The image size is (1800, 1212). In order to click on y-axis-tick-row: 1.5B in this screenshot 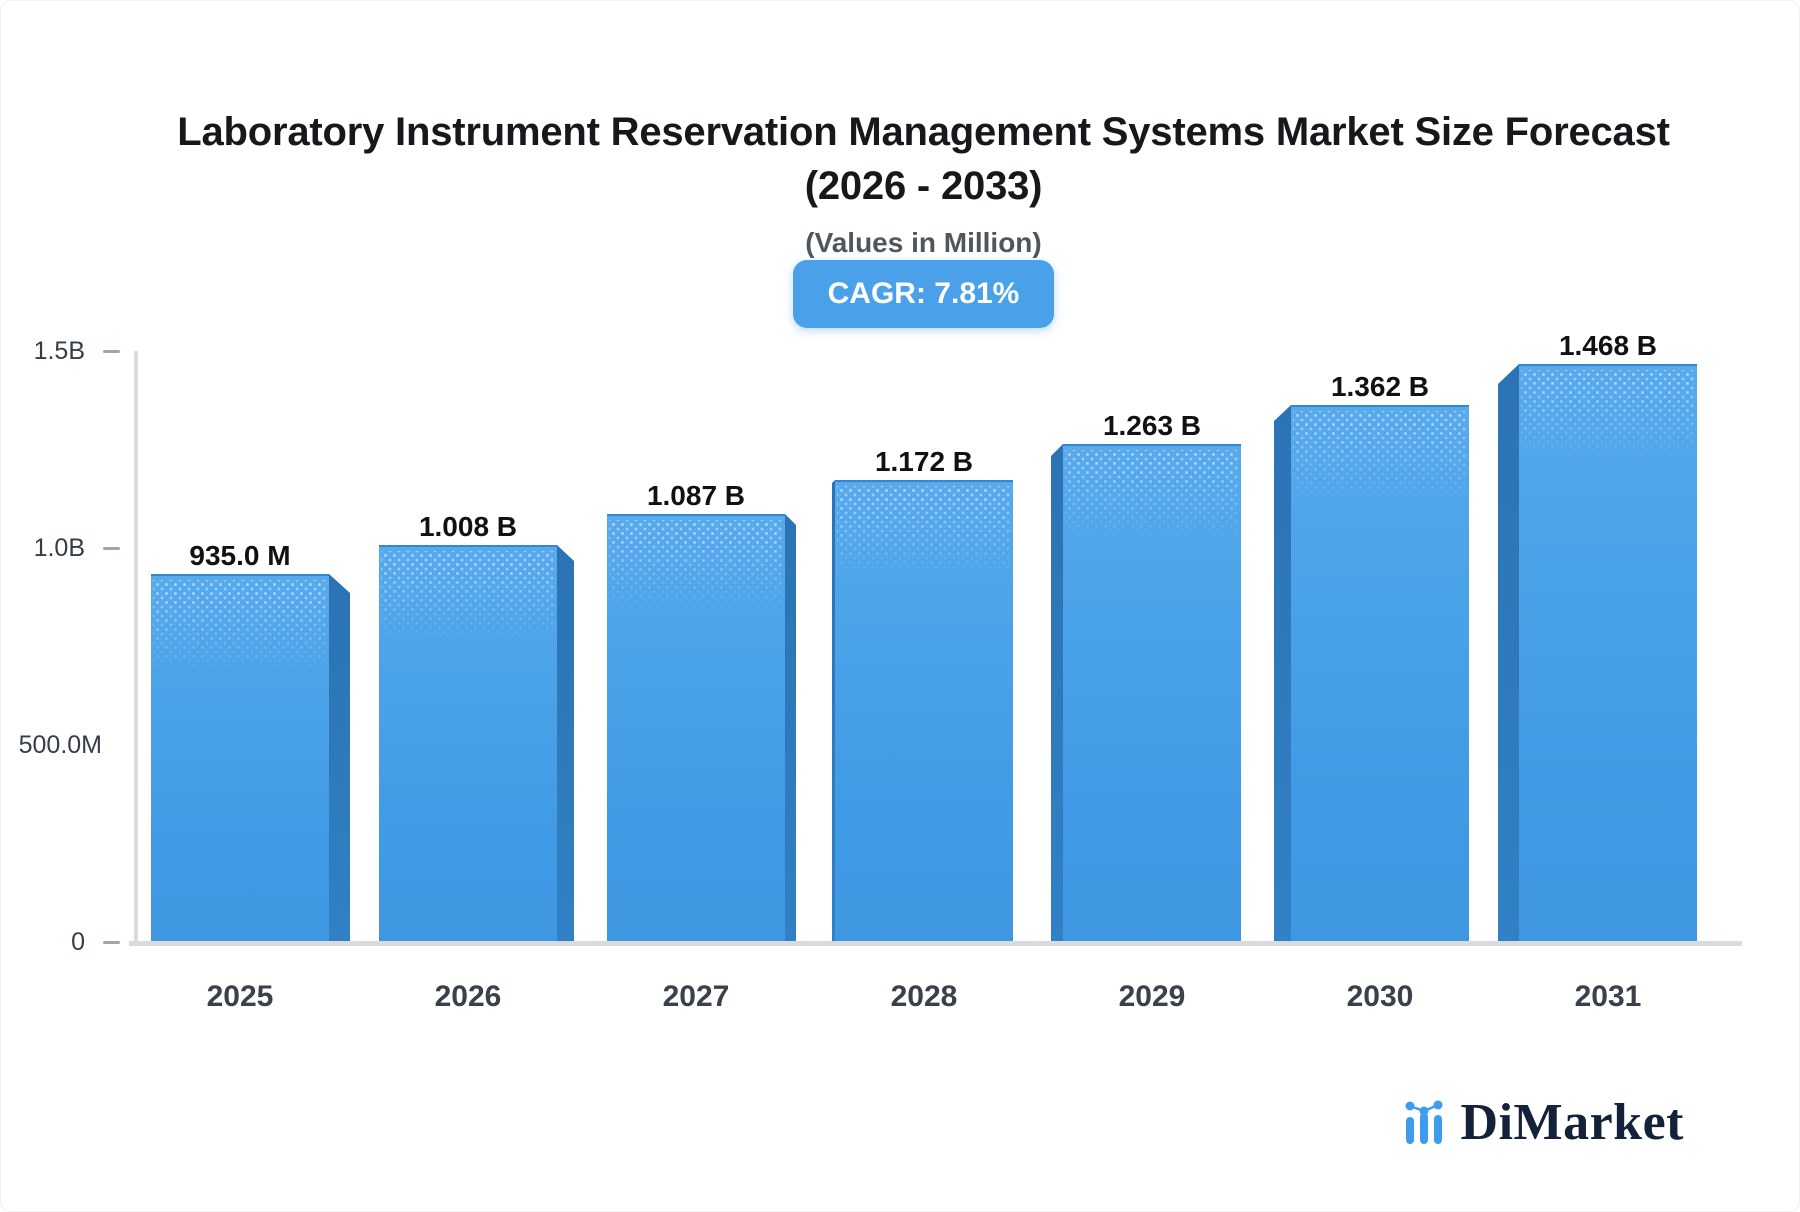, I will do `click(60, 351)`.